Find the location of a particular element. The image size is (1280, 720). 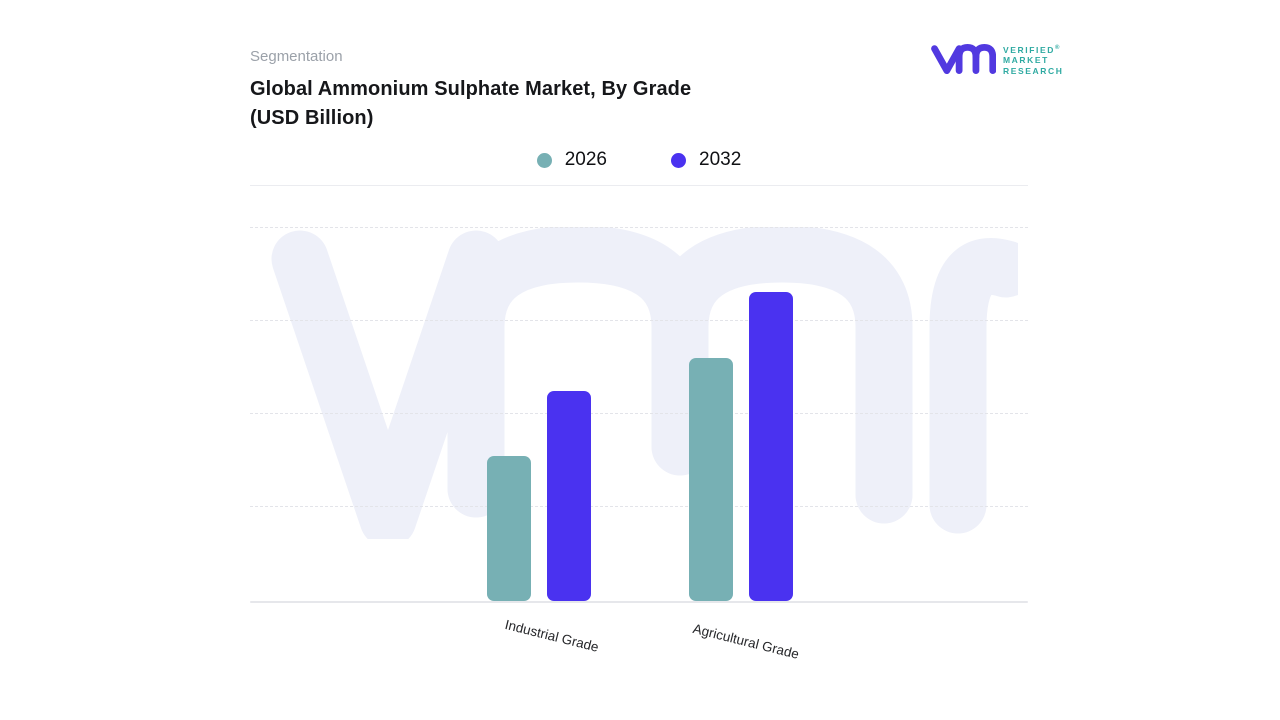

x-label-industrial-grade: Industrial Grade is located at coordinates (552, 636).